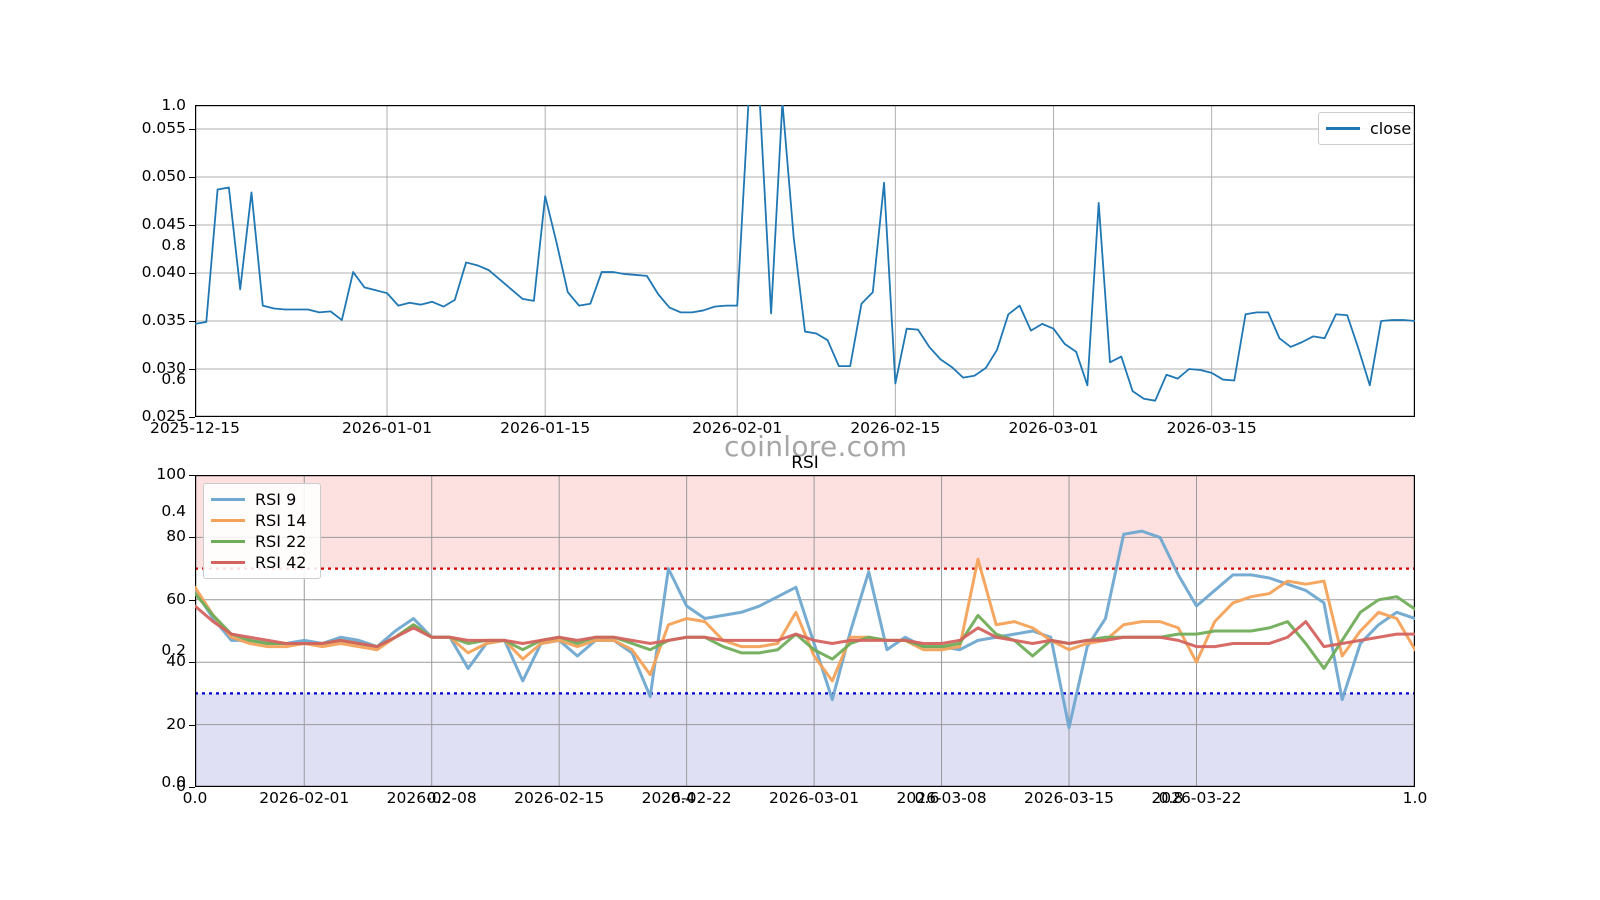 This screenshot has width=1600, height=900. Describe the element at coordinates (181, 786) in the screenshot. I see `rsi-y-tick-0: 0` at that location.